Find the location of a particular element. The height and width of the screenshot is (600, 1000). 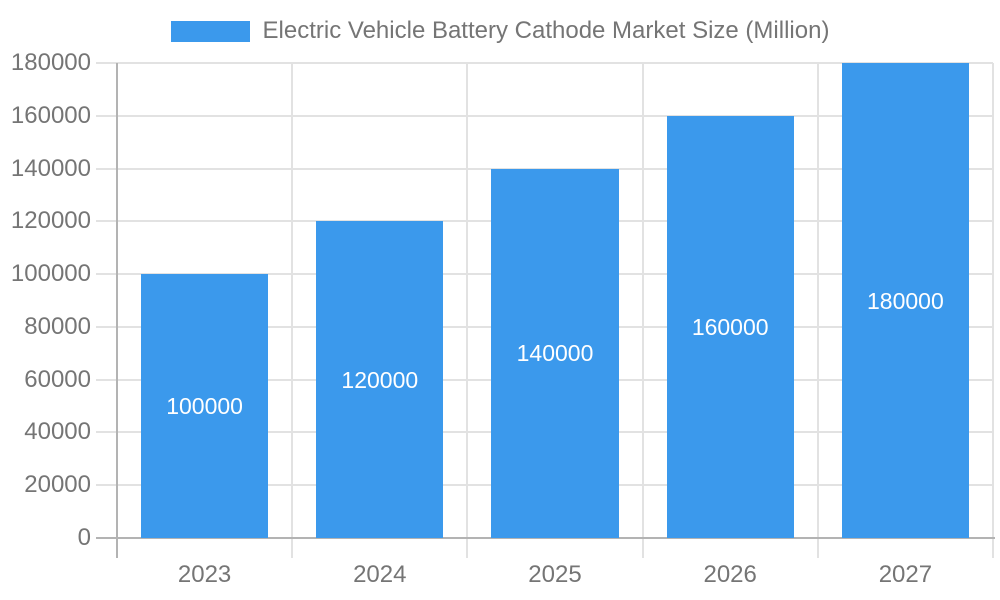

y-tick-label: 80000 is located at coordinates (57, 326).